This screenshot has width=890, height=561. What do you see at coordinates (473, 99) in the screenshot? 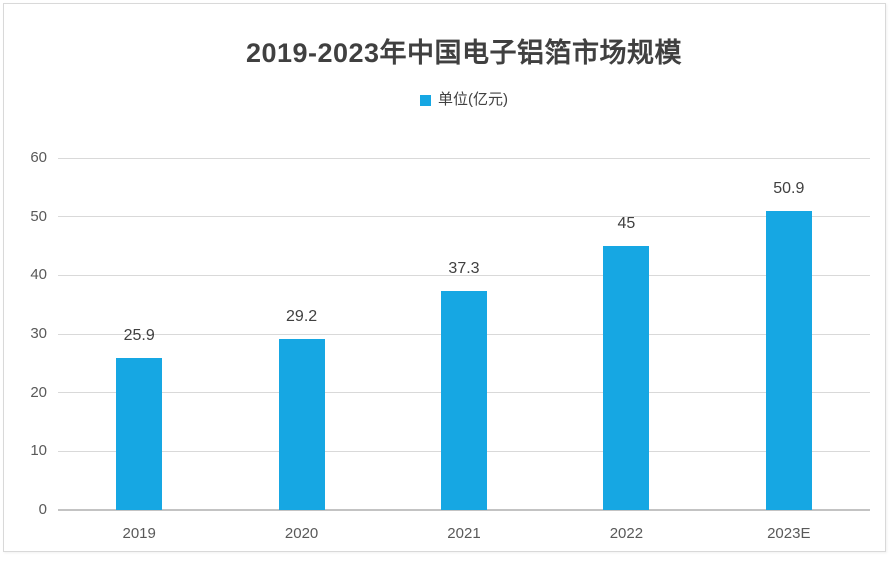
I see `legend-label: 单位(亿元)` at bounding box center [473, 99].